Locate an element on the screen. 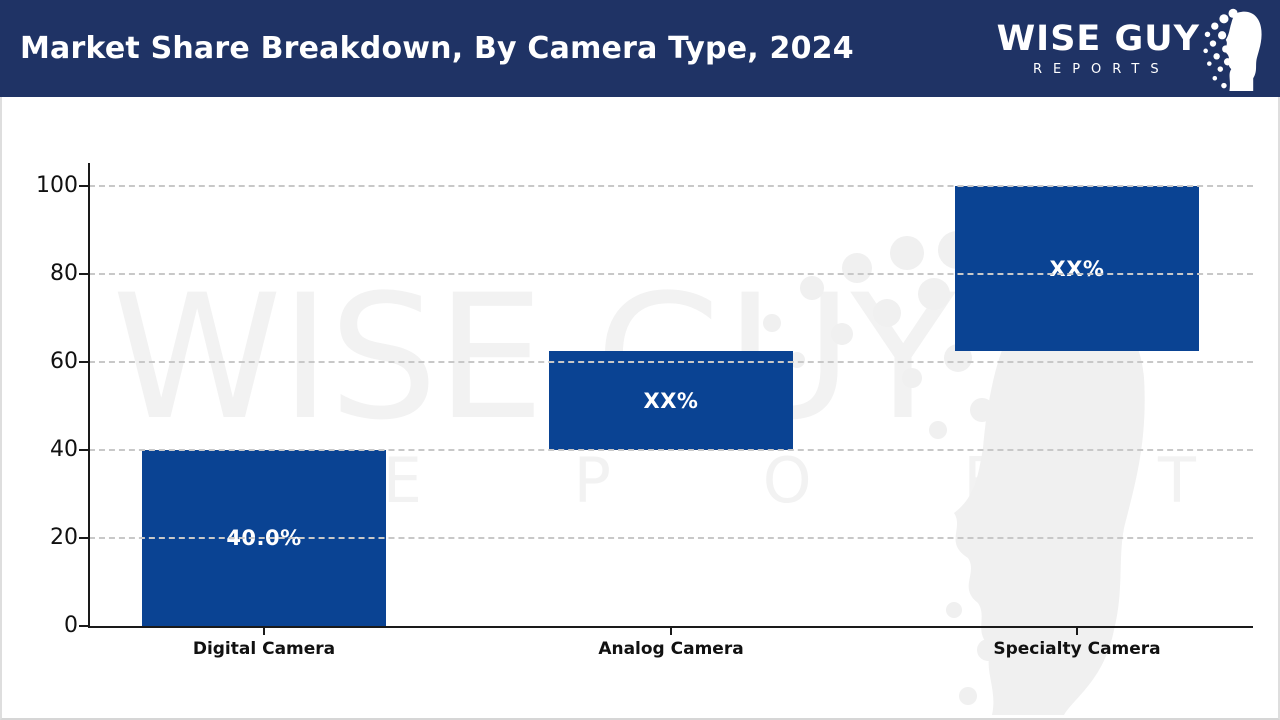 The image size is (1280, 720). ytick-label-20: 20 is located at coordinates (64, 537).